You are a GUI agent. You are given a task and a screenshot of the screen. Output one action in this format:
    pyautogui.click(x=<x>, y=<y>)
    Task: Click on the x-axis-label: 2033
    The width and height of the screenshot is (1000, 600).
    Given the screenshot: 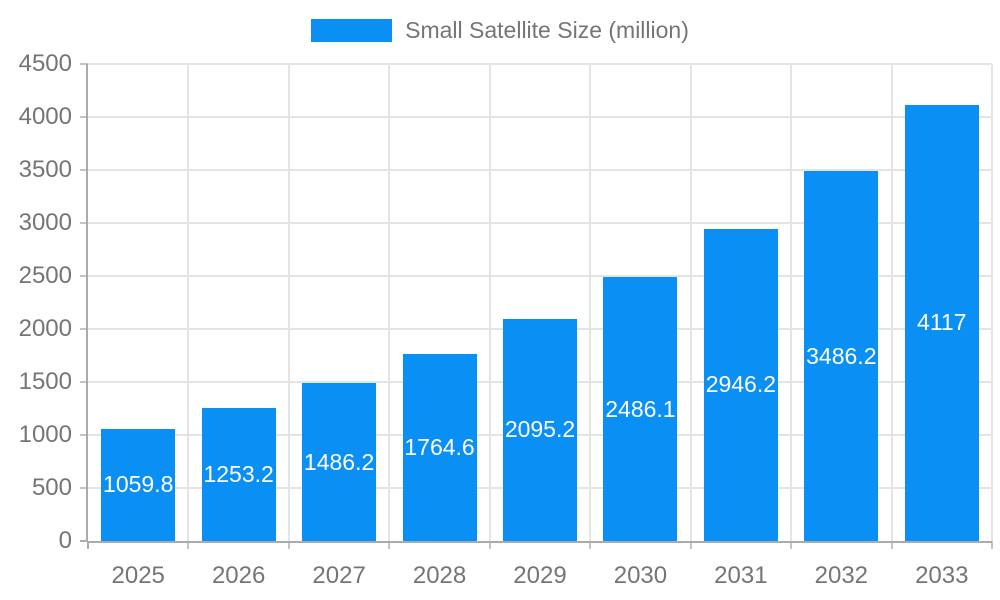 What is the action you would take?
    pyautogui.click(x=942, y=575)
    